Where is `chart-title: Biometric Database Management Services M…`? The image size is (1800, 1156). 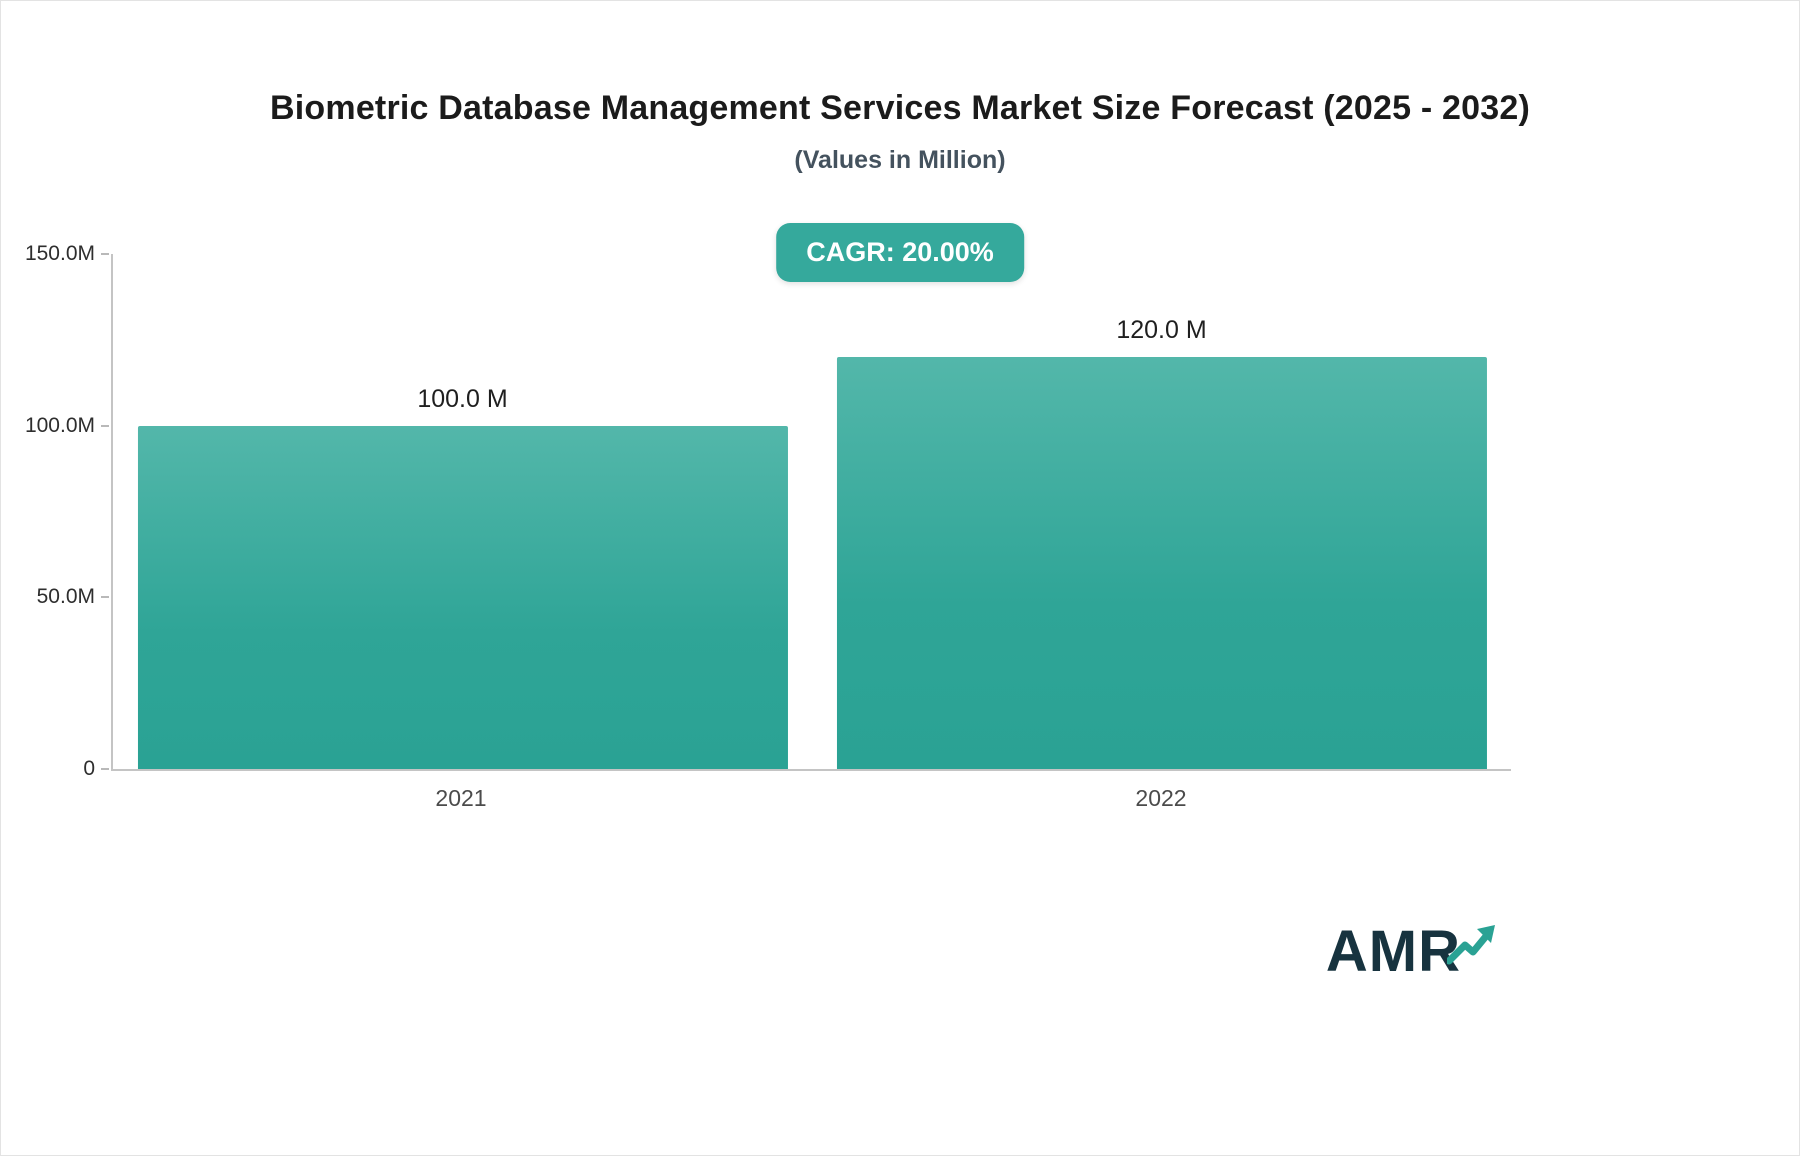
chart-title: Biometric Database Management Services M… is located at coordinates (900, 108).